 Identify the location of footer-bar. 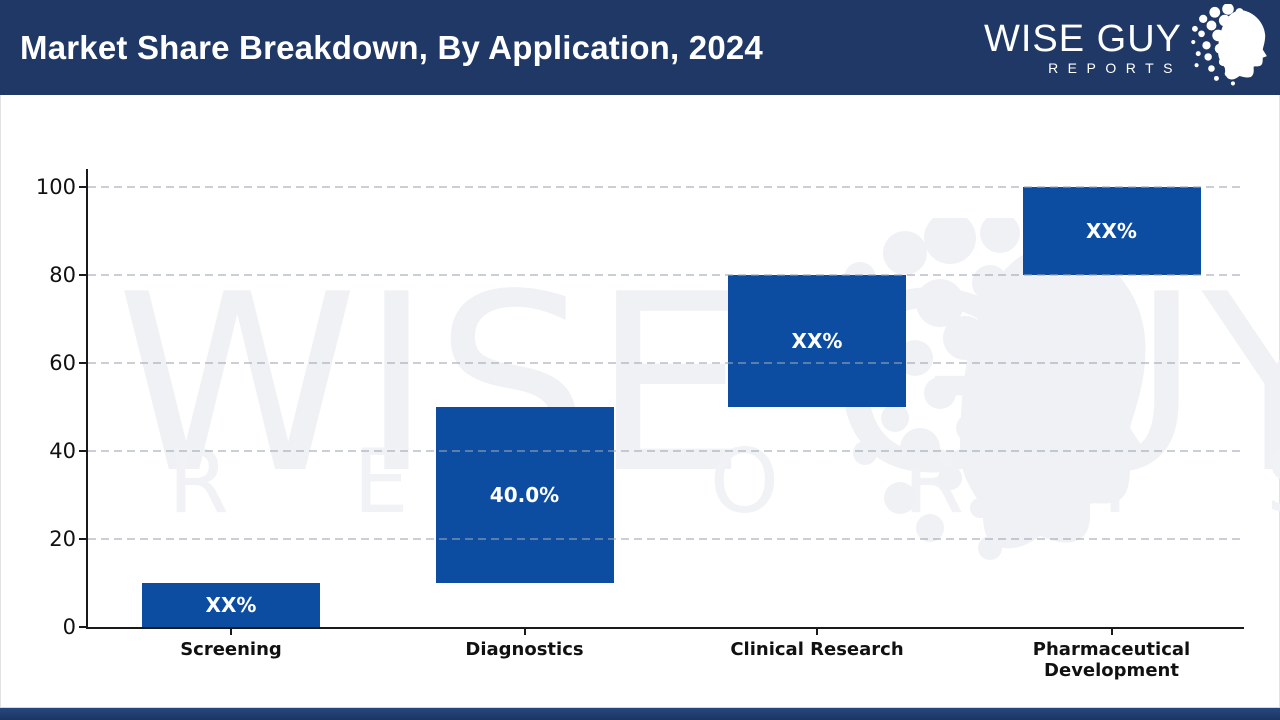
(640, 713).